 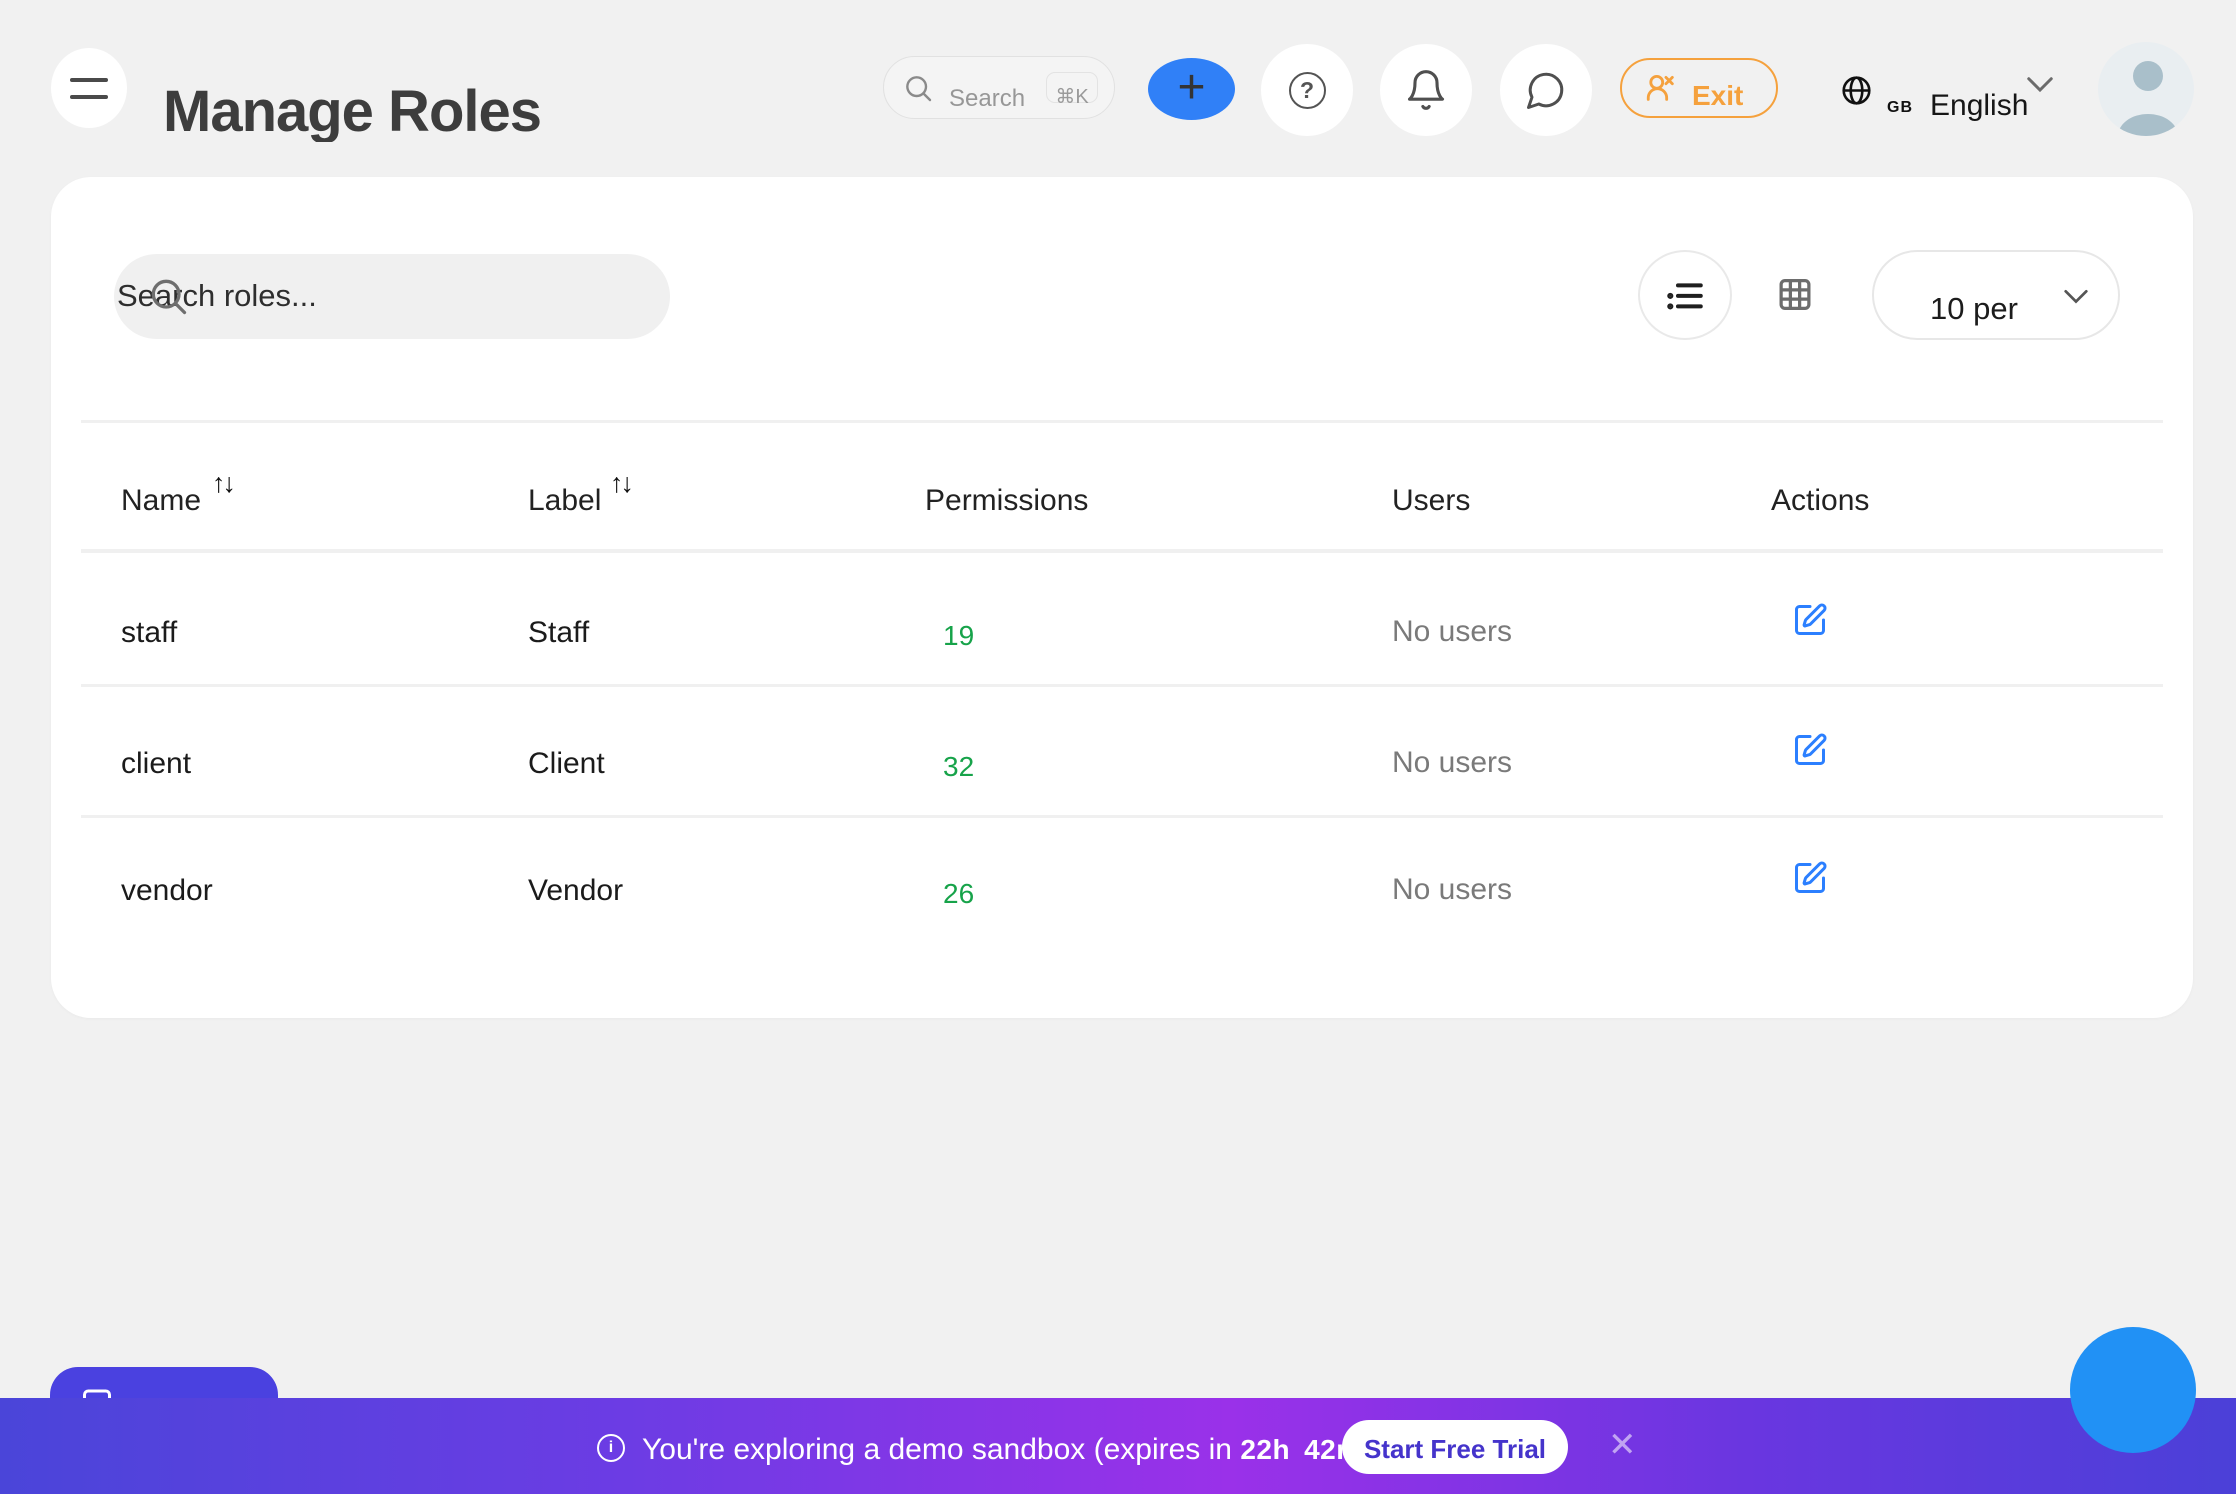 I want to click on start-free-trial-button: Start Free Trial, so click(x=1455, y=1447).